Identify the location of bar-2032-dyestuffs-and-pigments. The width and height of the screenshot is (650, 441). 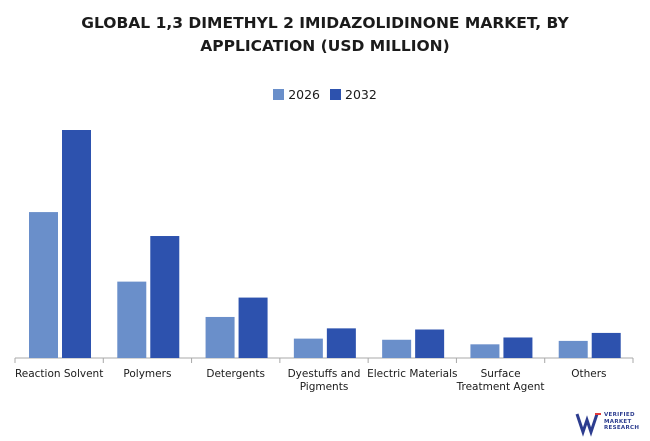
(341, 343).